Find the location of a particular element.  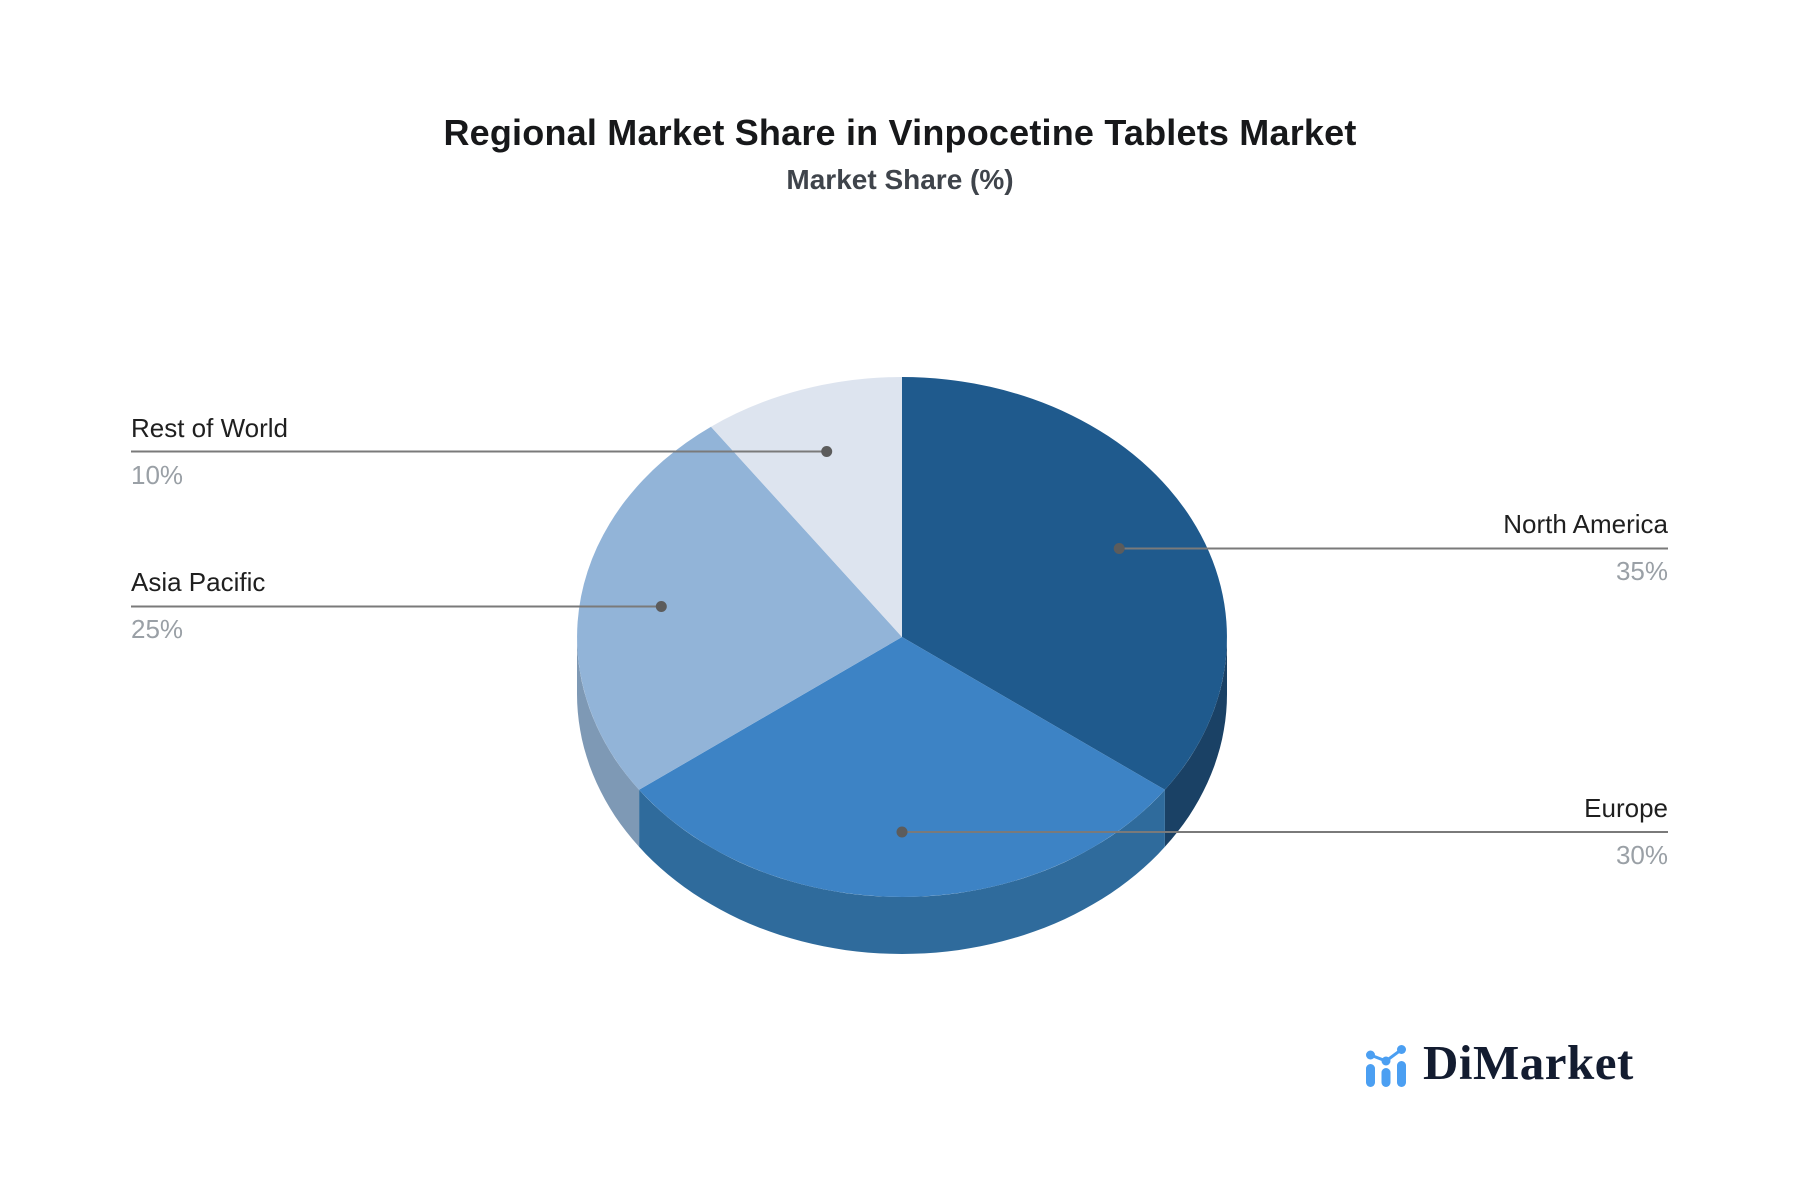

pie-slice-side-north-america is located at coordinates (1195, 742).